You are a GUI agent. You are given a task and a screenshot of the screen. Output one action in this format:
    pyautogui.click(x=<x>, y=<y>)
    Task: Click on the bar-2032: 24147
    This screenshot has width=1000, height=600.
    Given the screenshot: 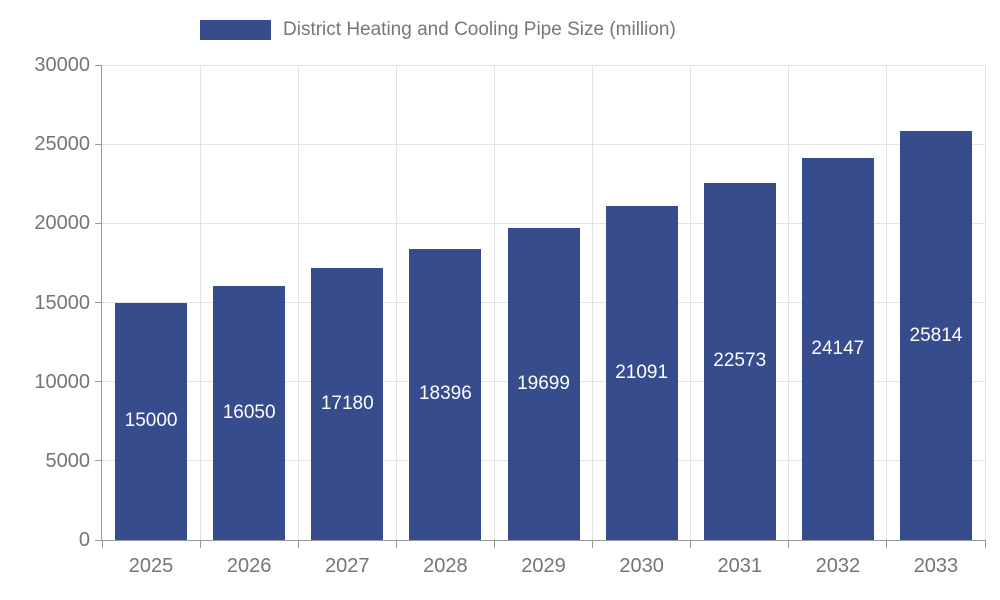 What is the action you would take?
    pyautogui.click(x=837, y=348)
    